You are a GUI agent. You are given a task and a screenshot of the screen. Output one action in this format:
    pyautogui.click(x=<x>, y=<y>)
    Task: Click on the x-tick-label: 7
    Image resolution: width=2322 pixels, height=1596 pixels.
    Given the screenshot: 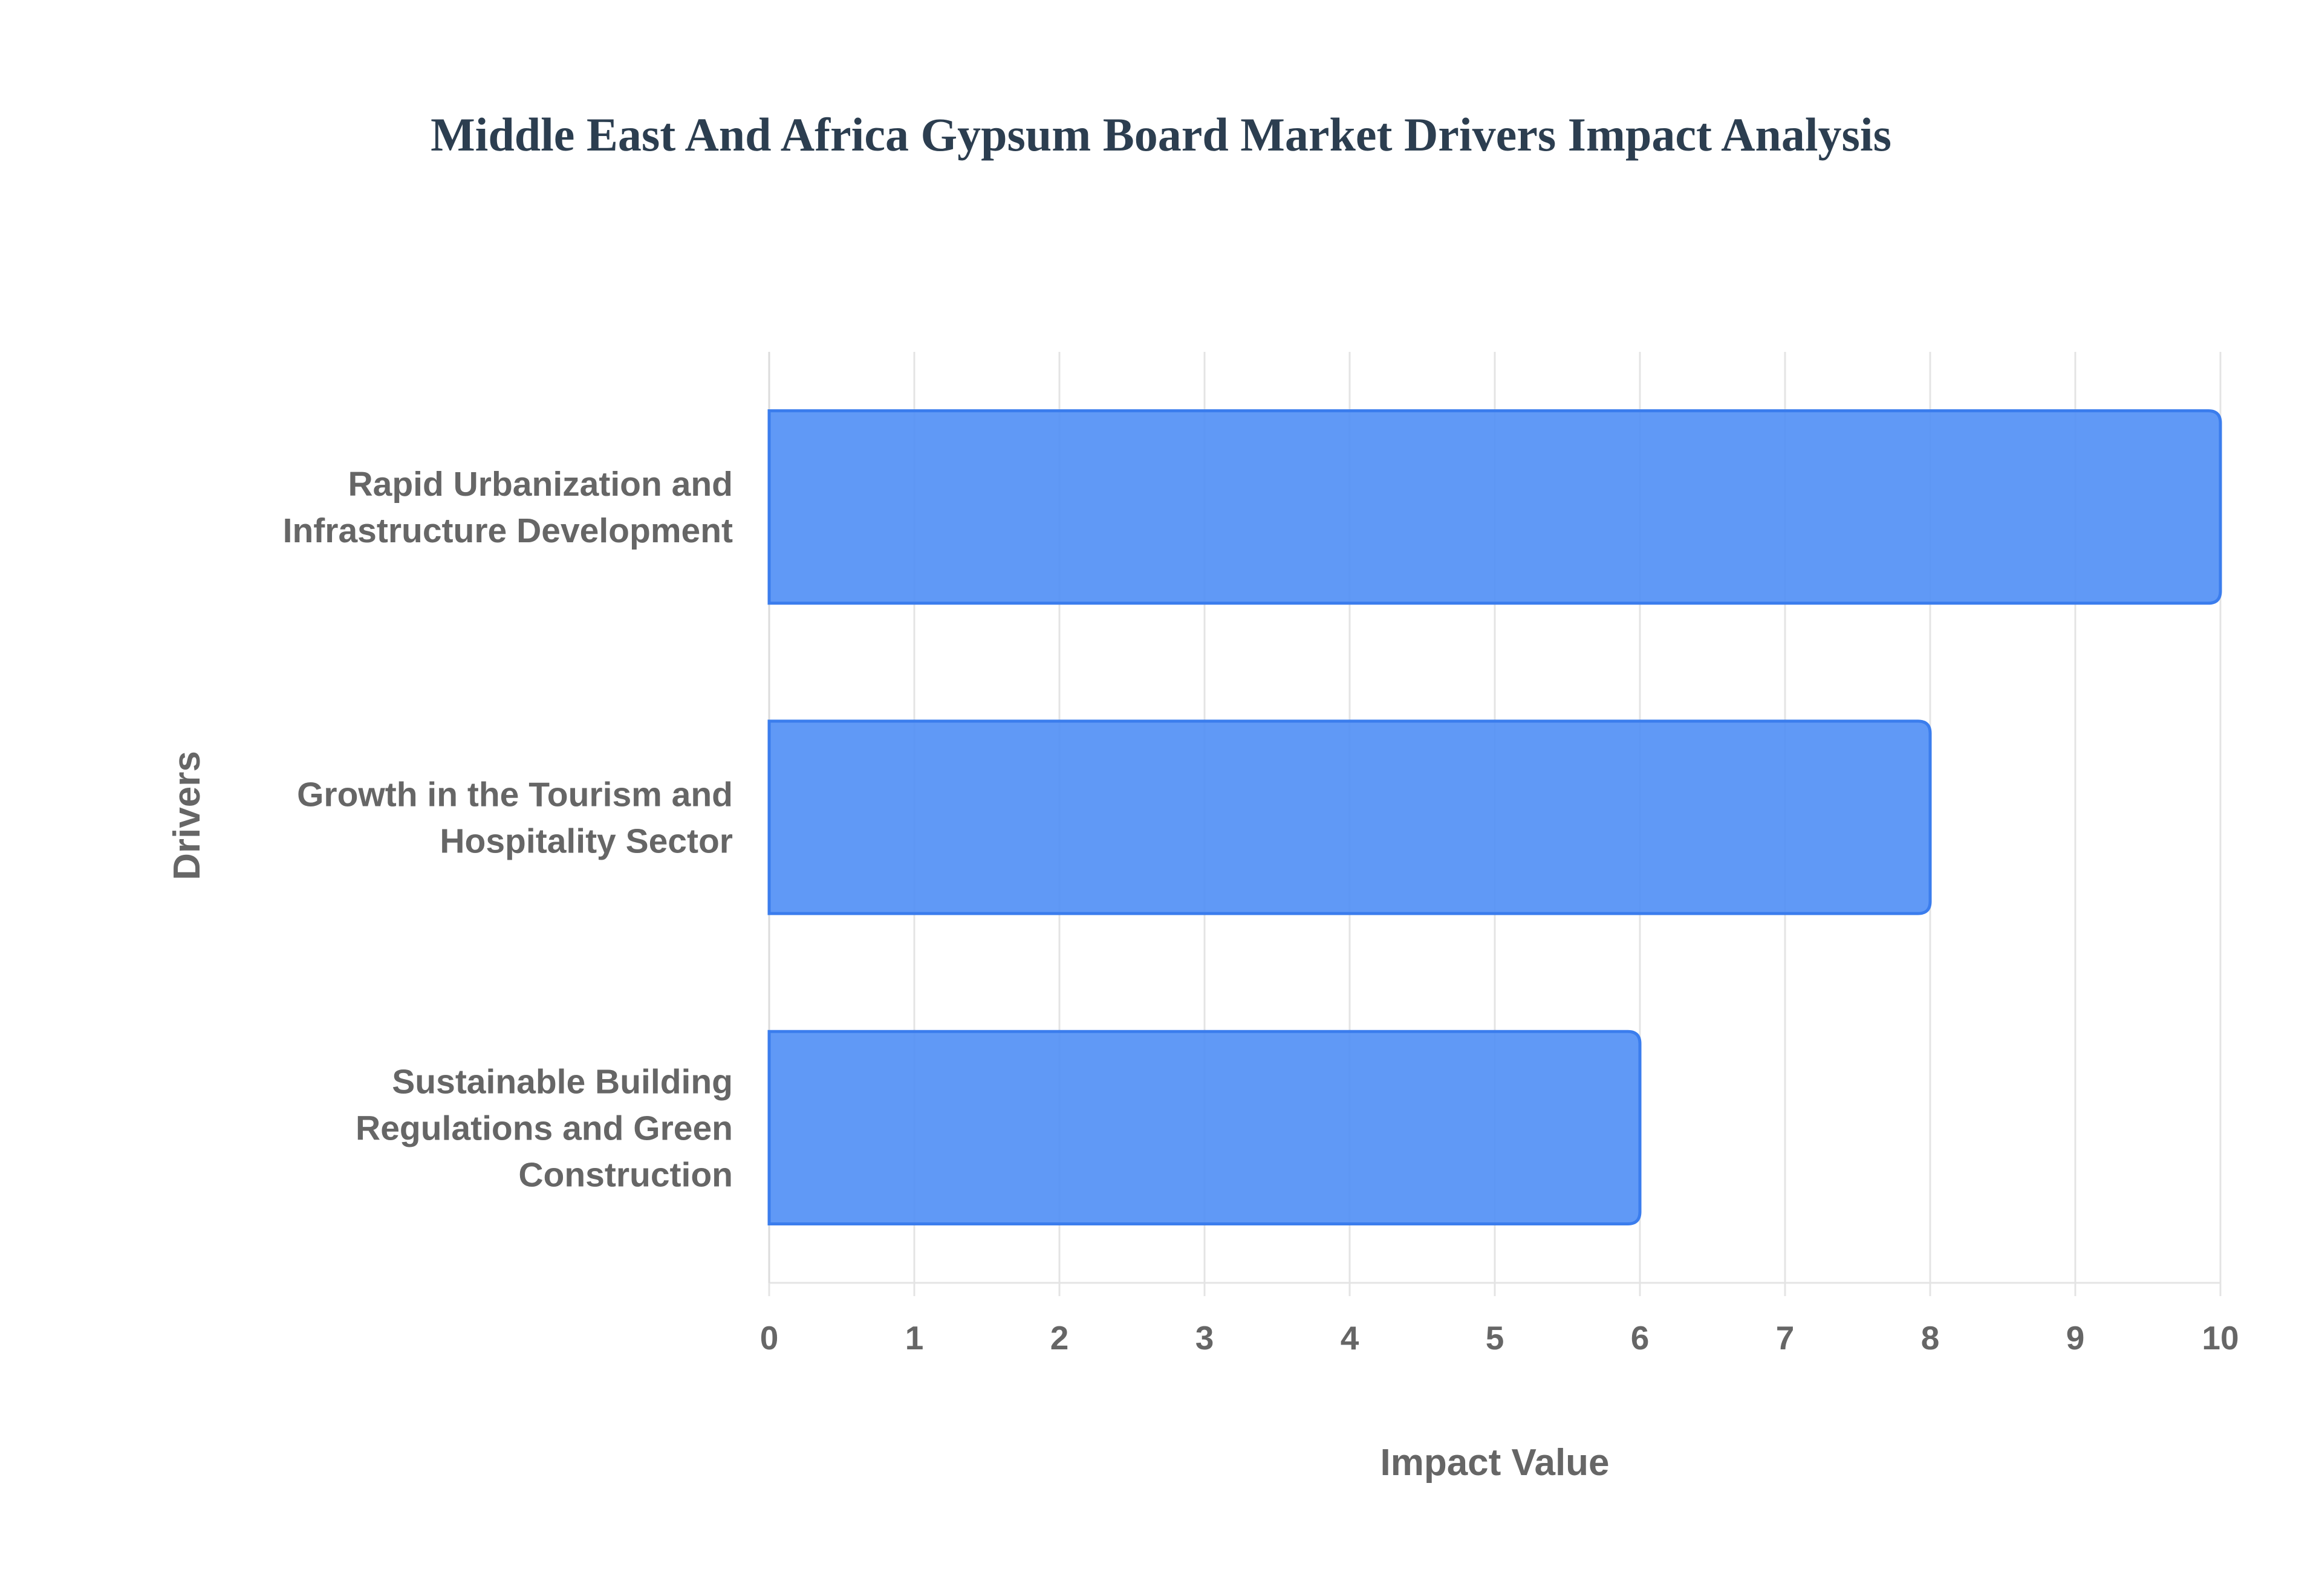 What is the action you would take?
    pyautogui.click(x=1785, y=1338)
    